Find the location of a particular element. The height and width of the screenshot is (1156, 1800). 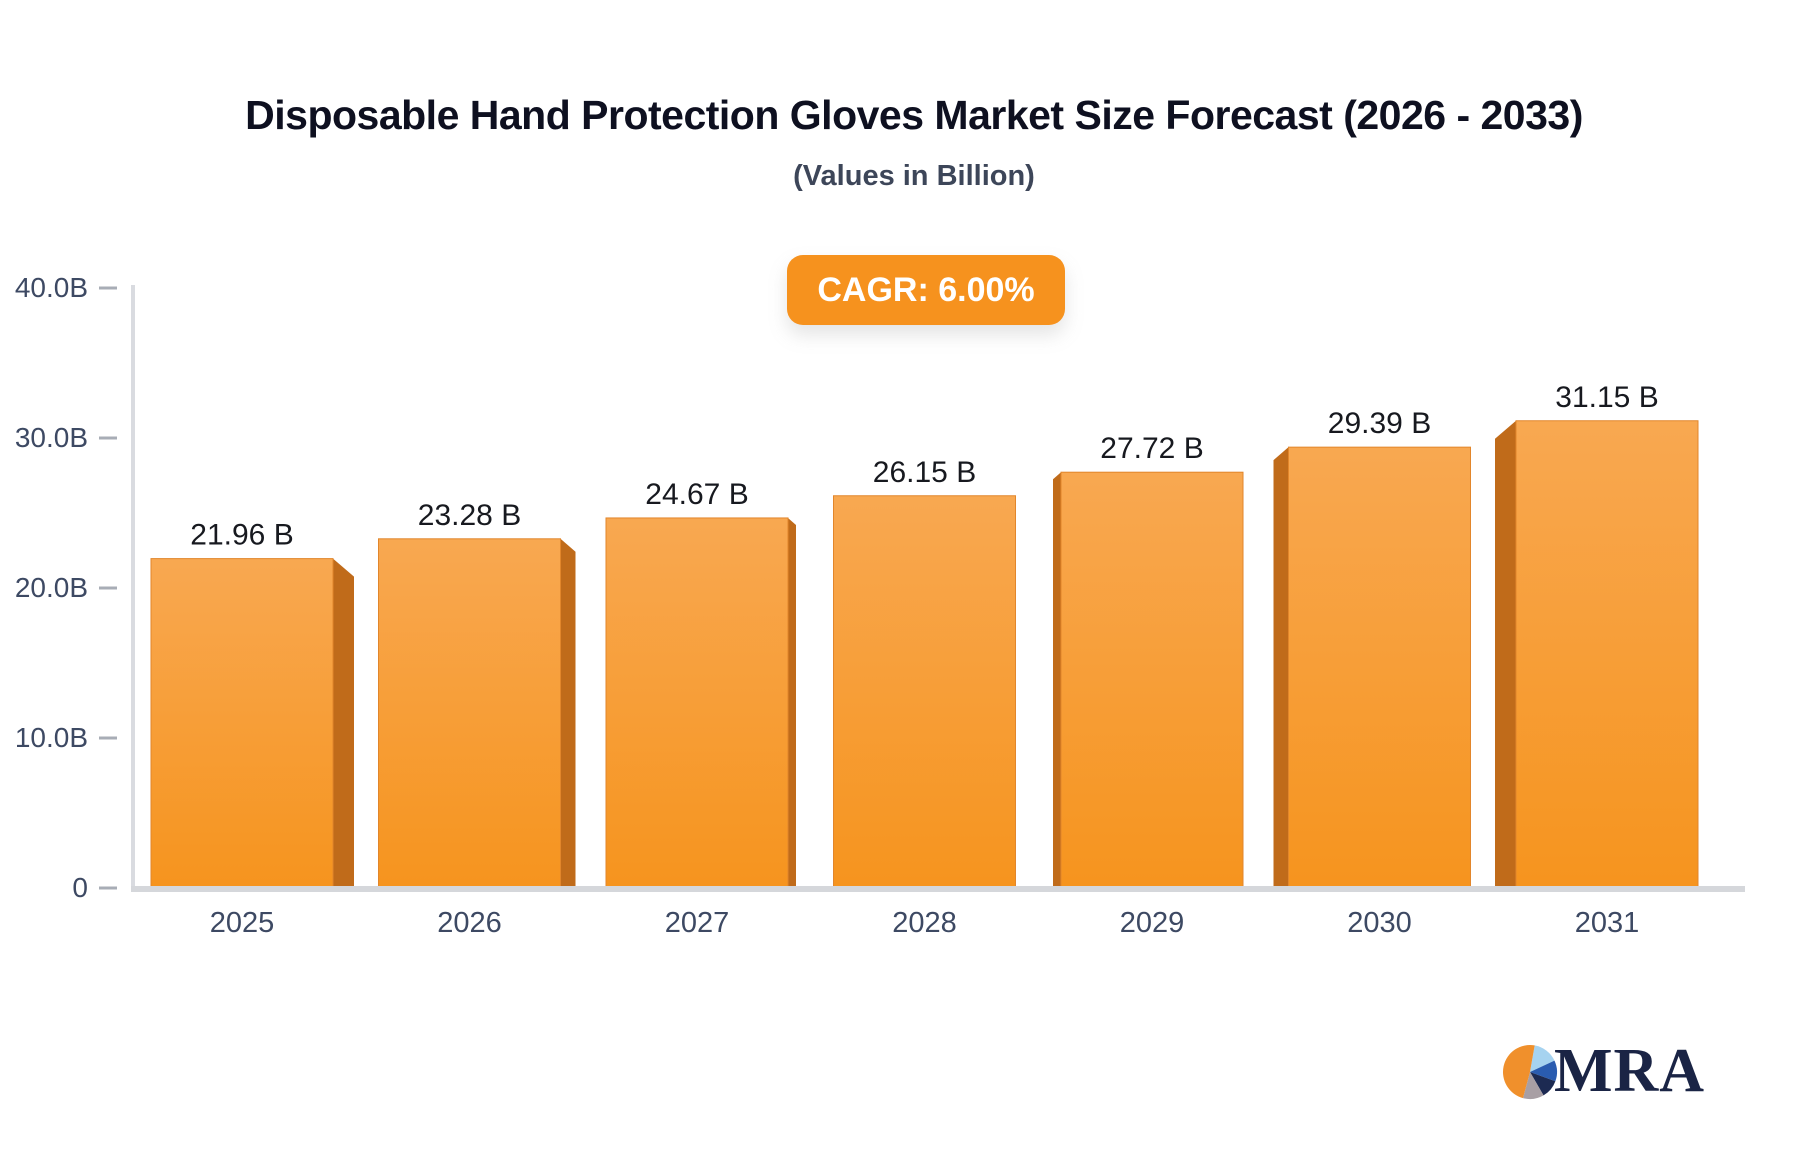

bar-value-label: 31.15 B is located at coordinates (1606, 397).